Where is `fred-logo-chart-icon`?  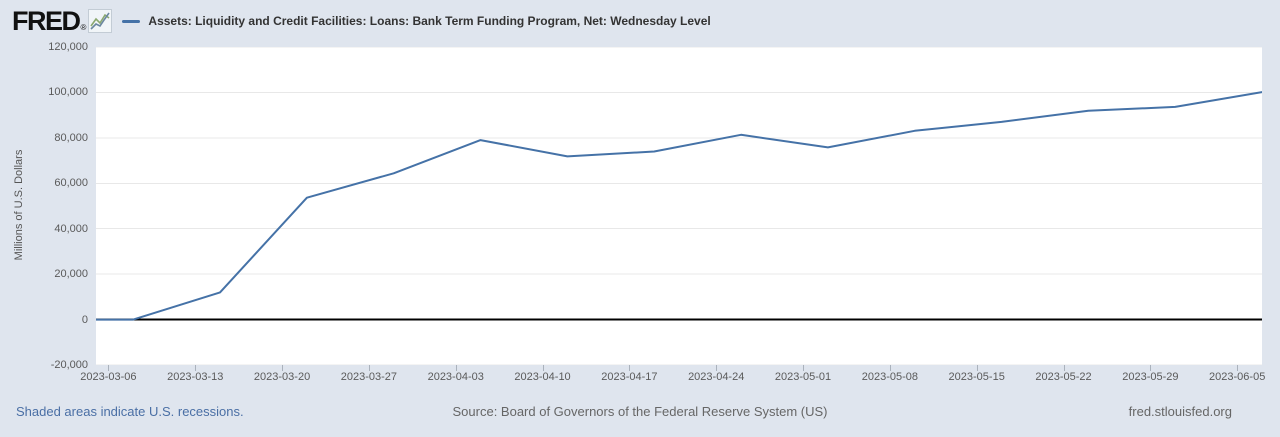
fred-logo-chart-icon is located at coordinates (100, 21).